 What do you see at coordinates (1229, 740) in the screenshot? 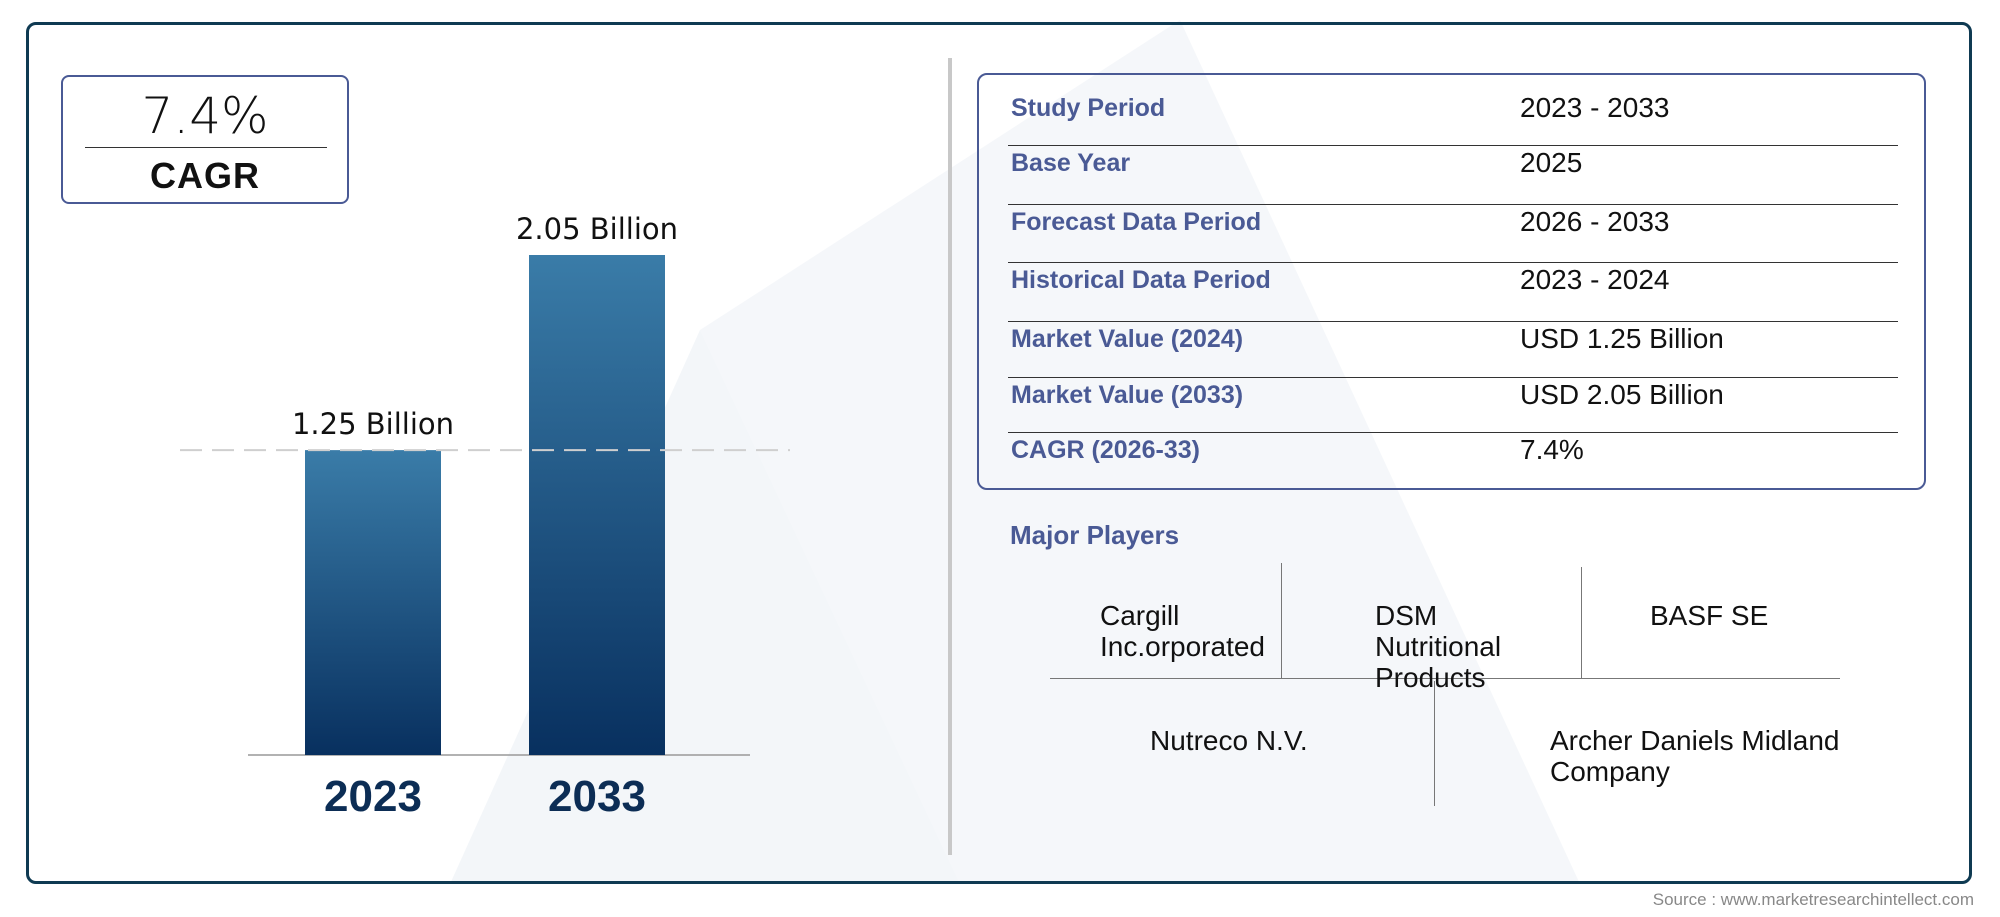
I see `player-name: Nutreco N.V.` at bounding box center [1229, 740].